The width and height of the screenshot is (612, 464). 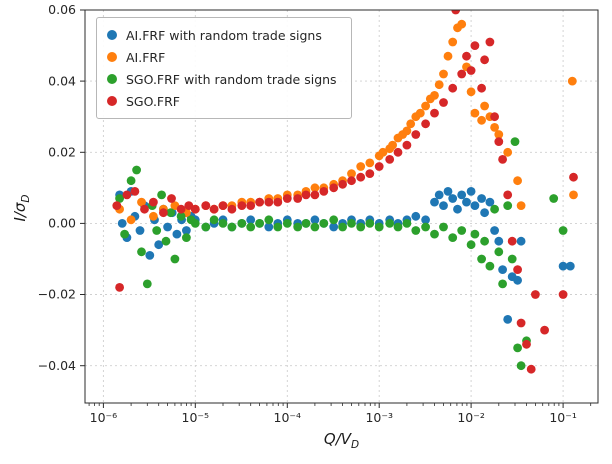 I want to click on x-axis-label: Q/VD, so click(x=341, y=440).